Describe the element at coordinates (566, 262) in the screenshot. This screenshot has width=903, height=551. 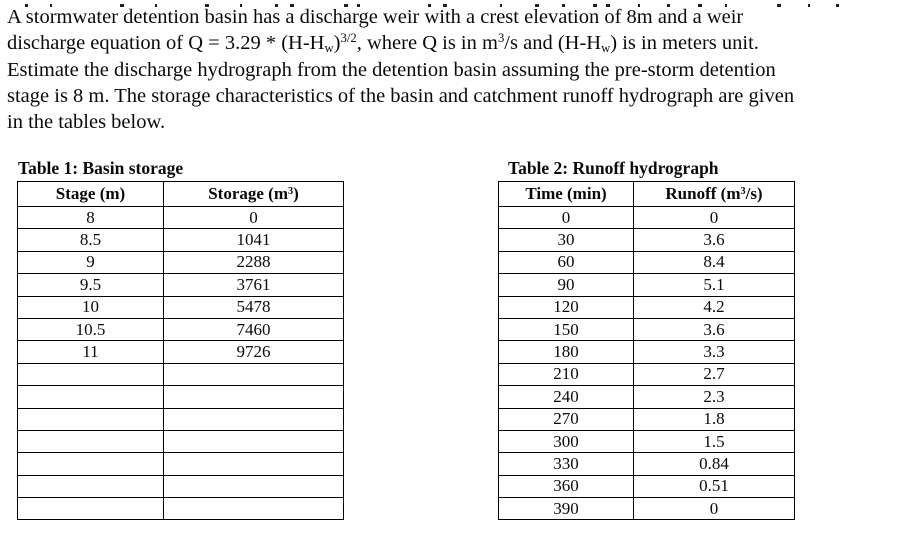
I see `time-cell: 60` at that location.